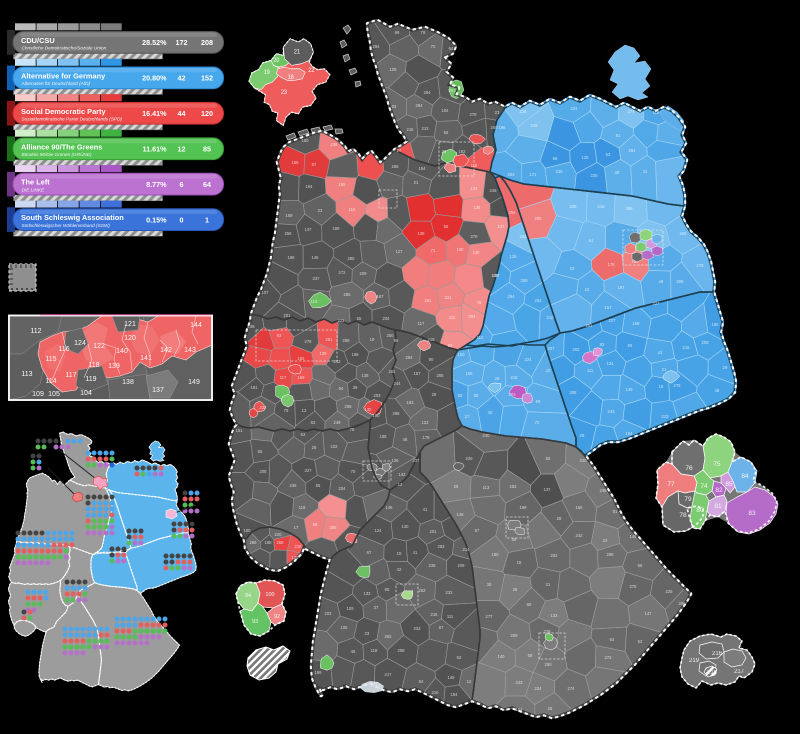  What do you see at coordinates (38, 394) in the screenshot?
I see `svg-text: 109` at bounding box center [38, 394].